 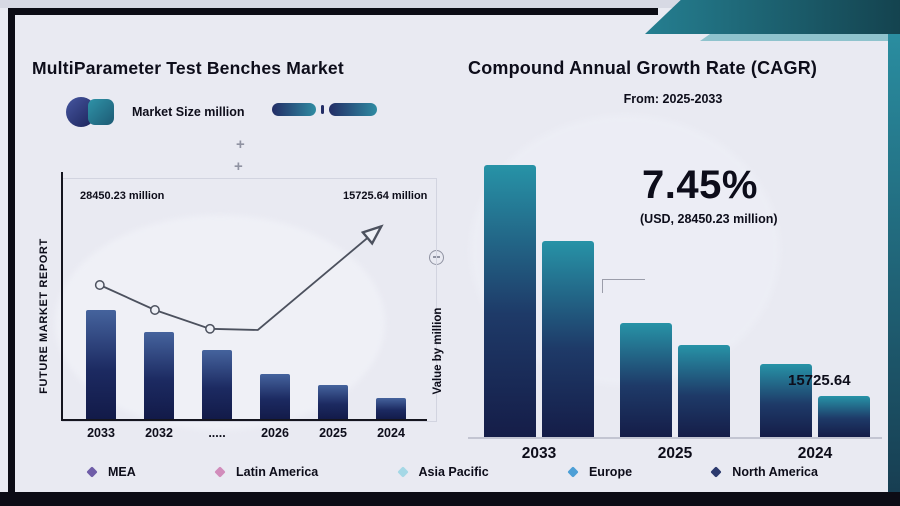 I want to click on legend-pill-separator, so click(x=322, y=109).